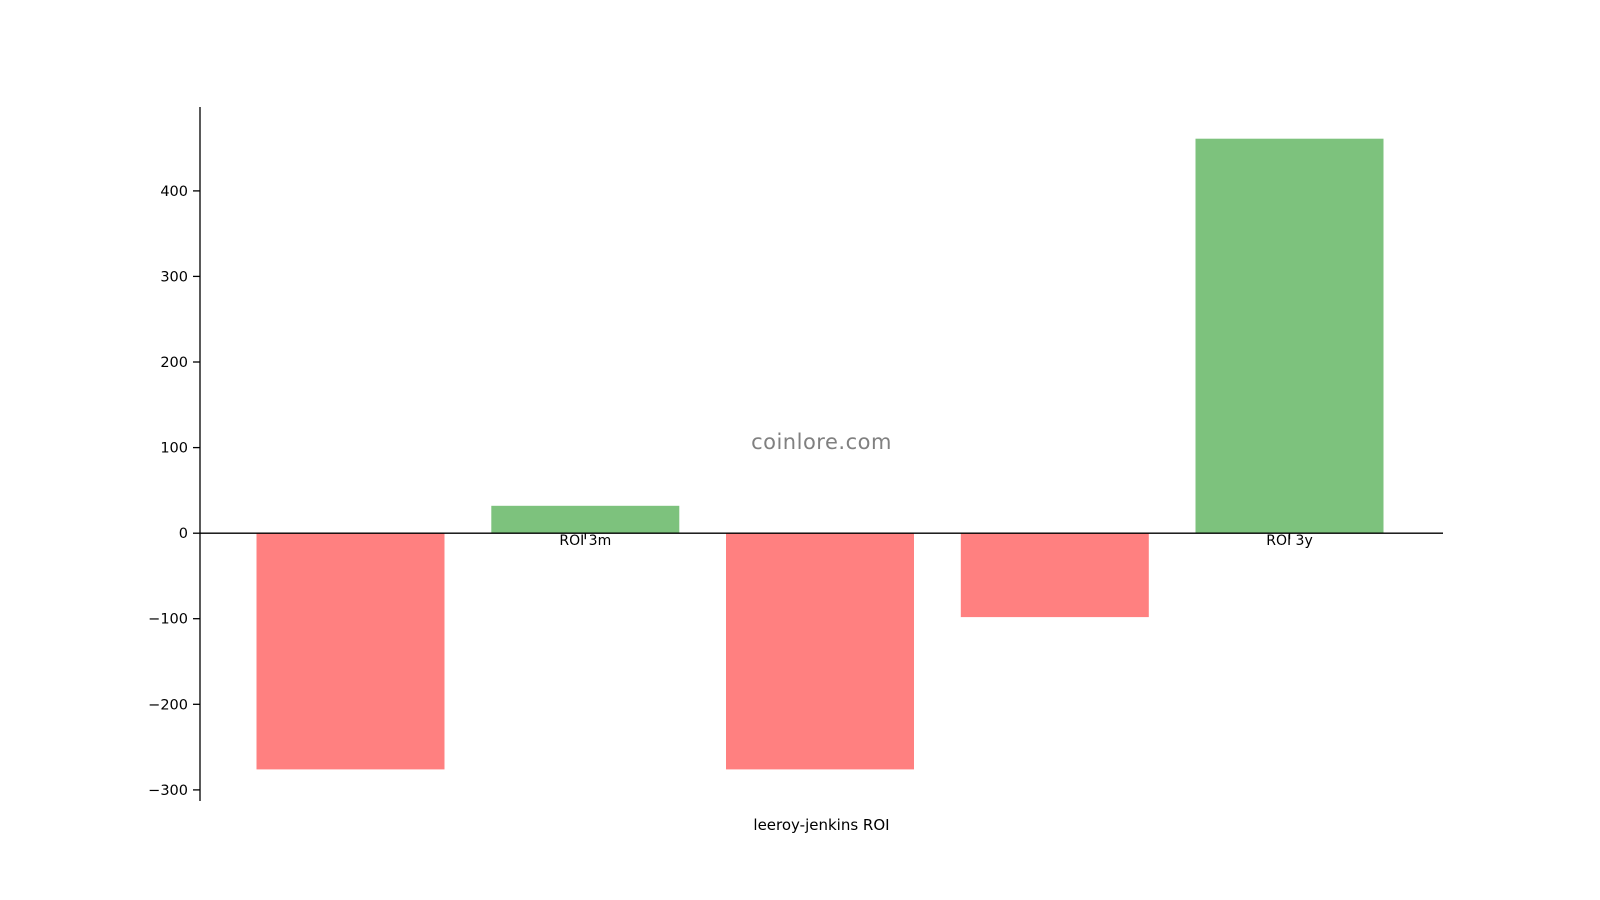  I want to click on y-tick-label: −100, so click(168, 620).